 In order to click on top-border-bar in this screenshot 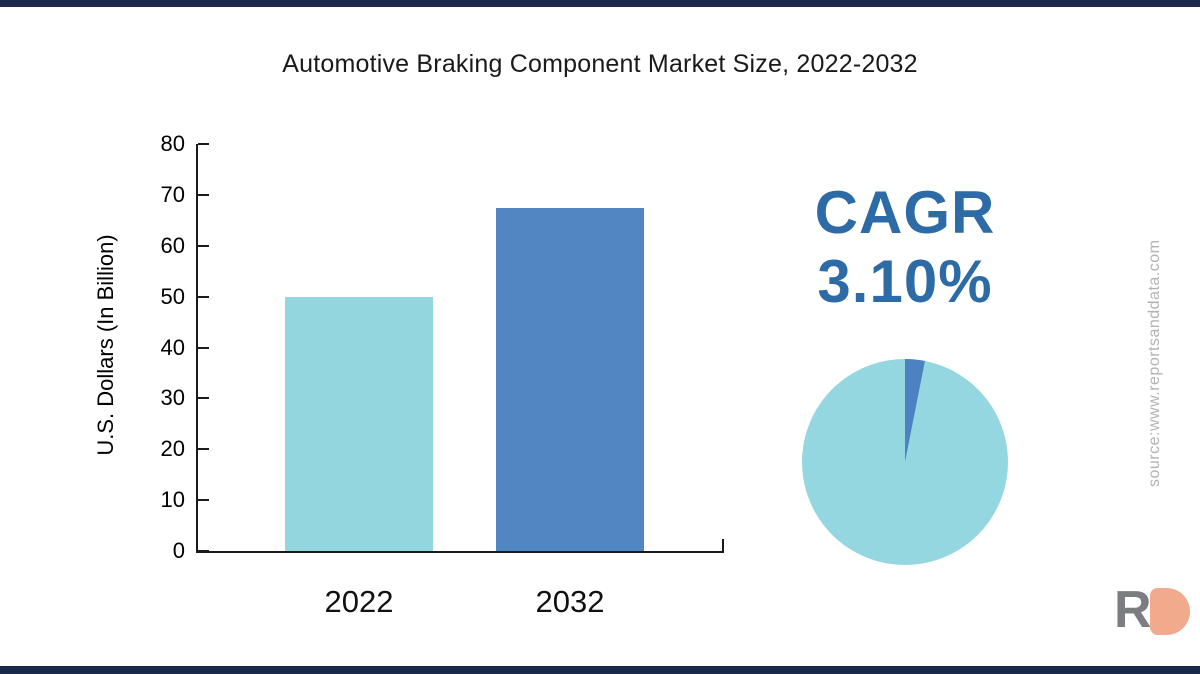, I will do `click(600, 3)`.